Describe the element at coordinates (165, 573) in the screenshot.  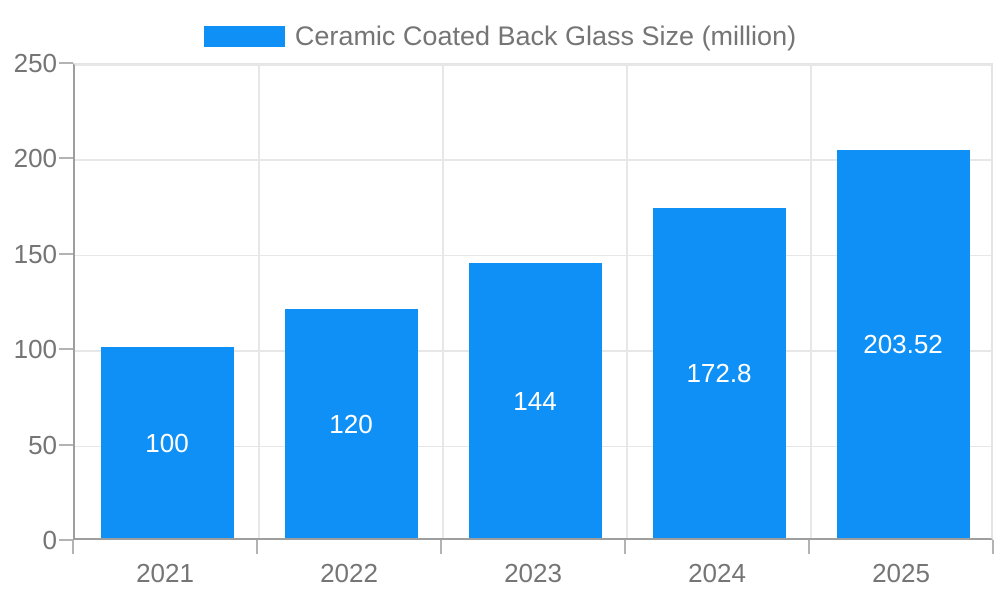
I see `x-tick-label: 2021` at that location.